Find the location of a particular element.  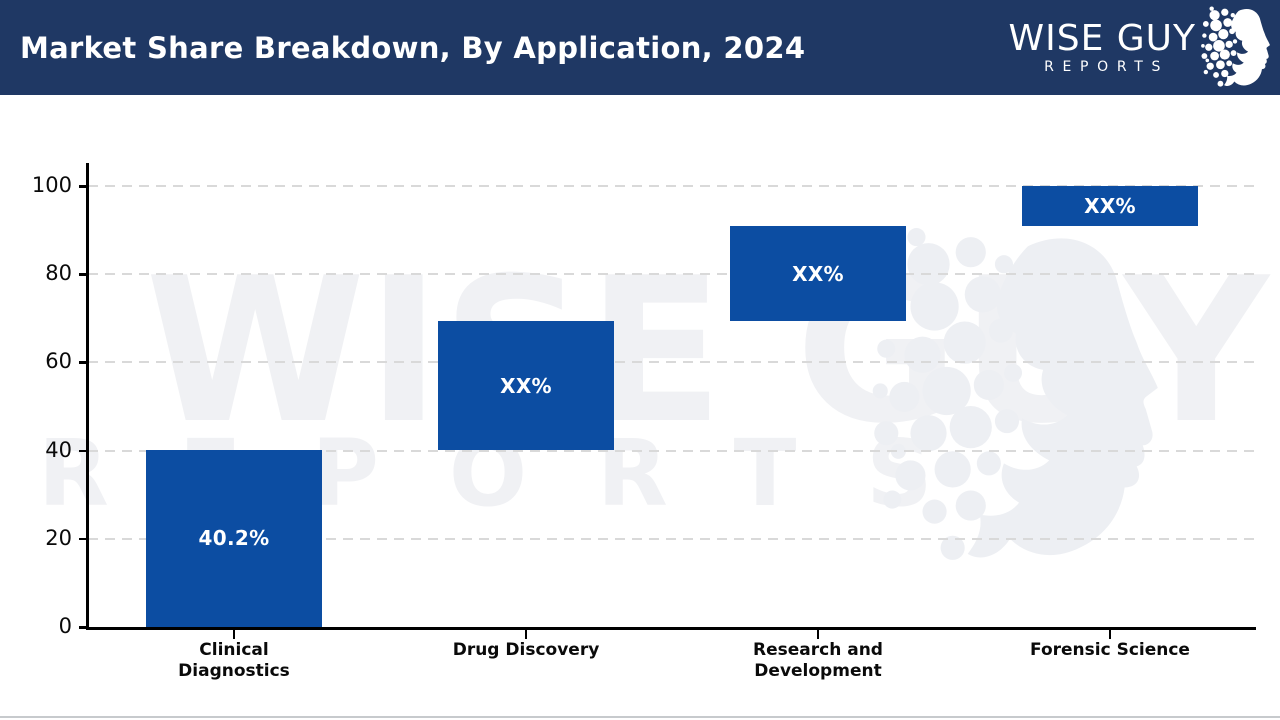

brand-logo: WISE GUY REPORTS is located at coordinates (1141, 48).